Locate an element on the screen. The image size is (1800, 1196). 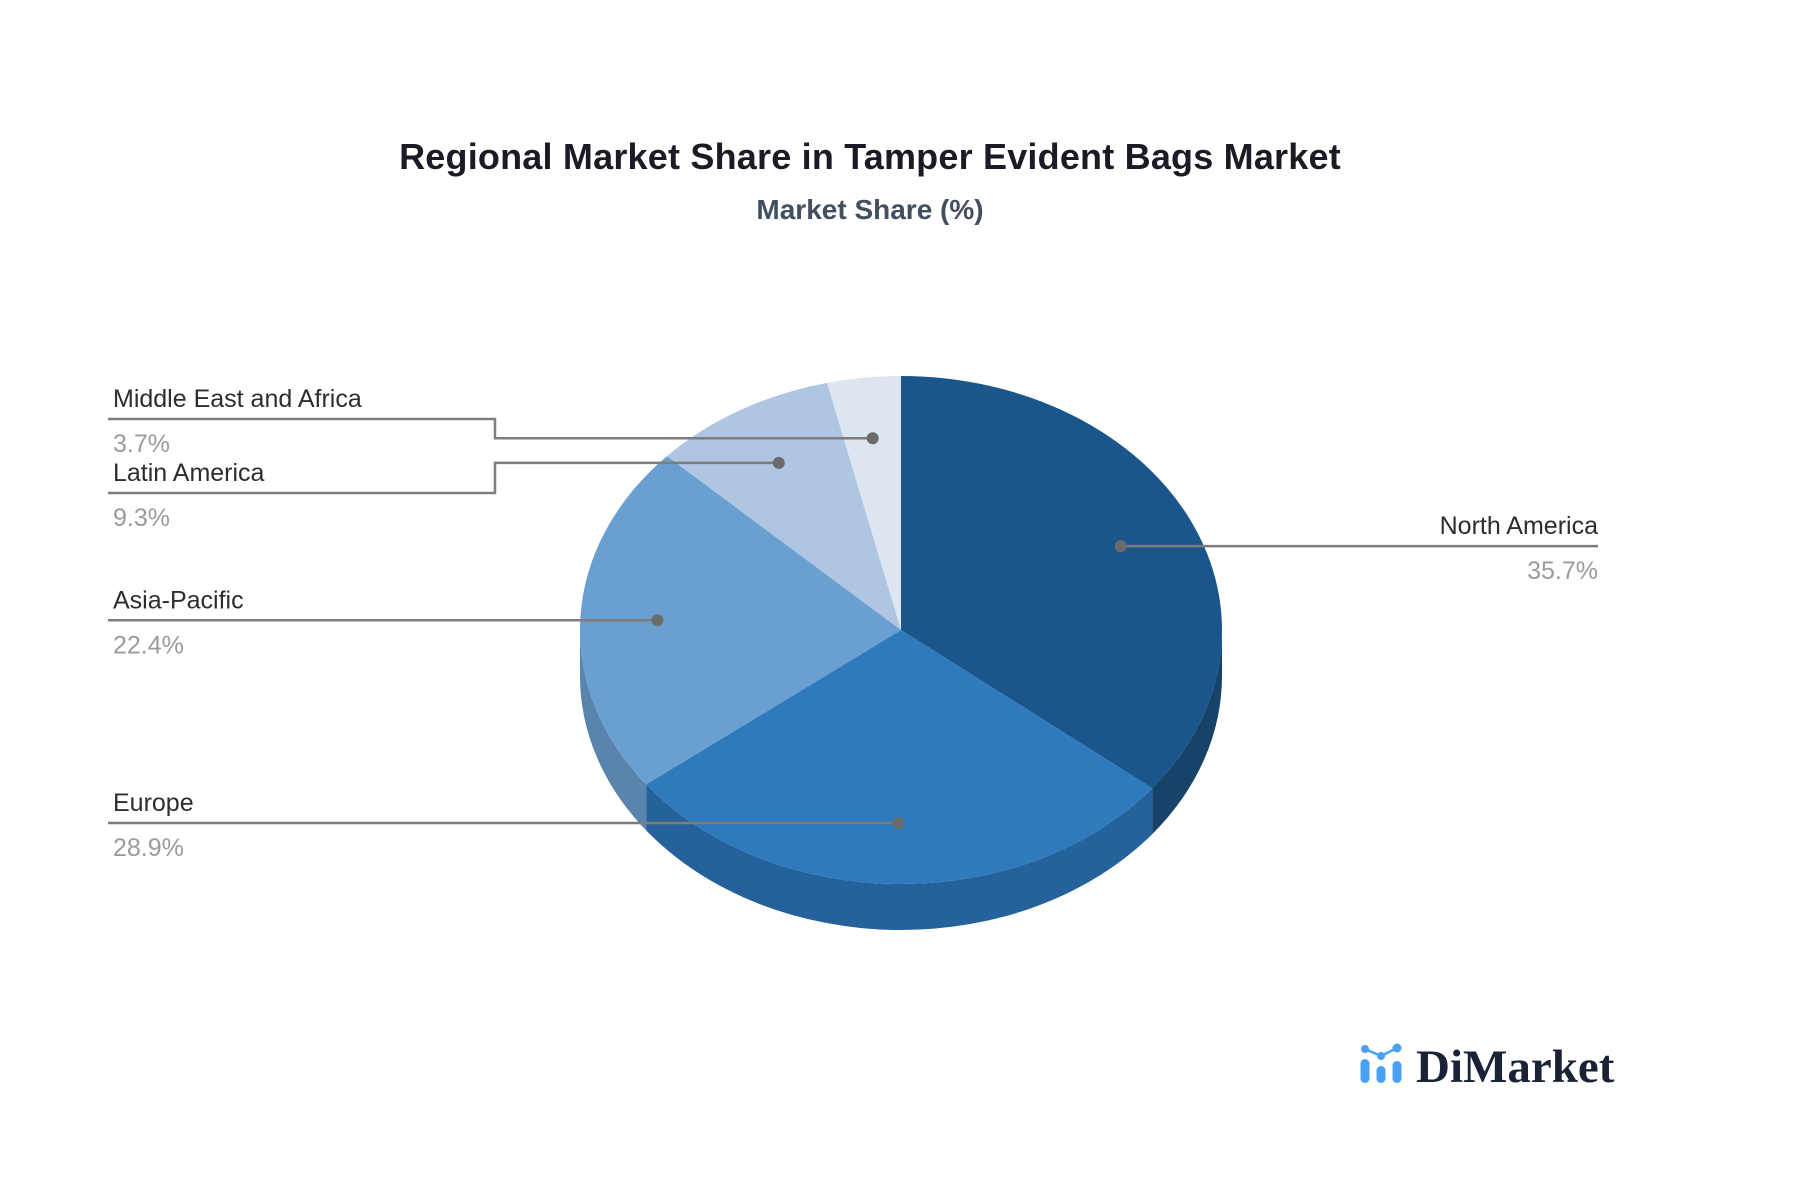
pie-slice-latin-america is located at coordinates (784, 506).